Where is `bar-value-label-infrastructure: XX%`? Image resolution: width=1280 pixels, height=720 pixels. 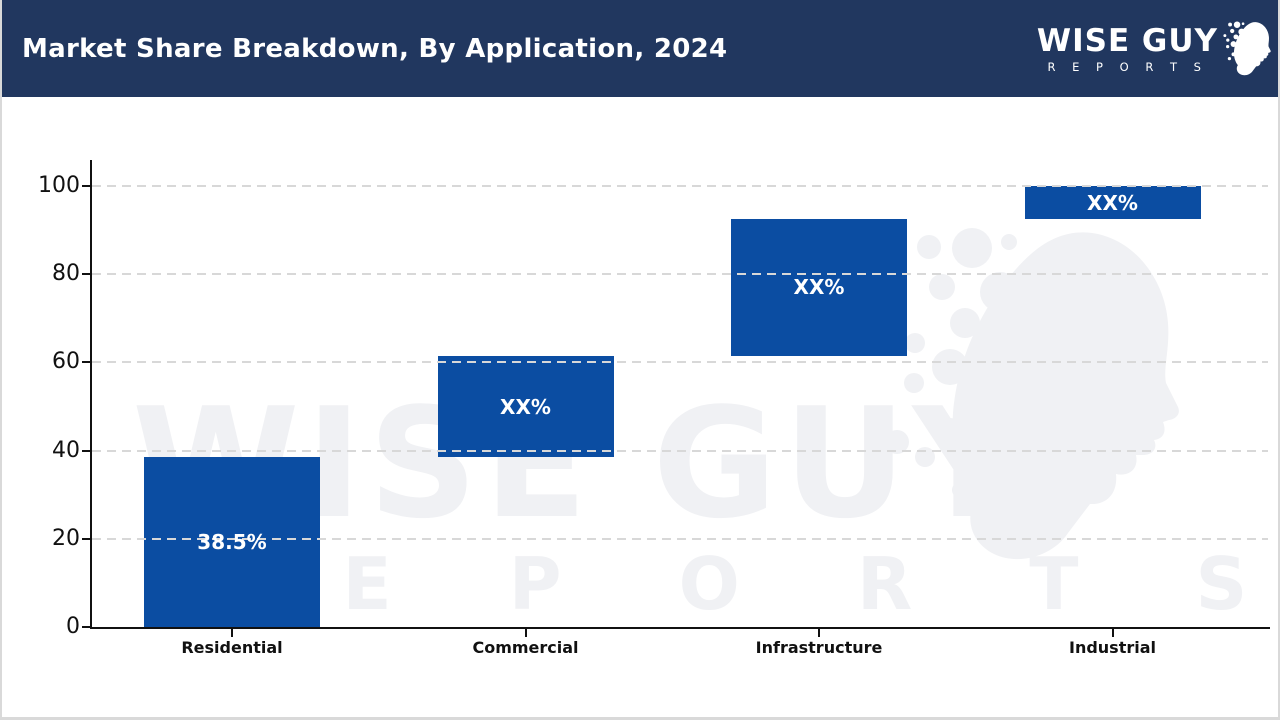
bar-value-label-infrastructure: XX% is located at coordinates (819, 287).